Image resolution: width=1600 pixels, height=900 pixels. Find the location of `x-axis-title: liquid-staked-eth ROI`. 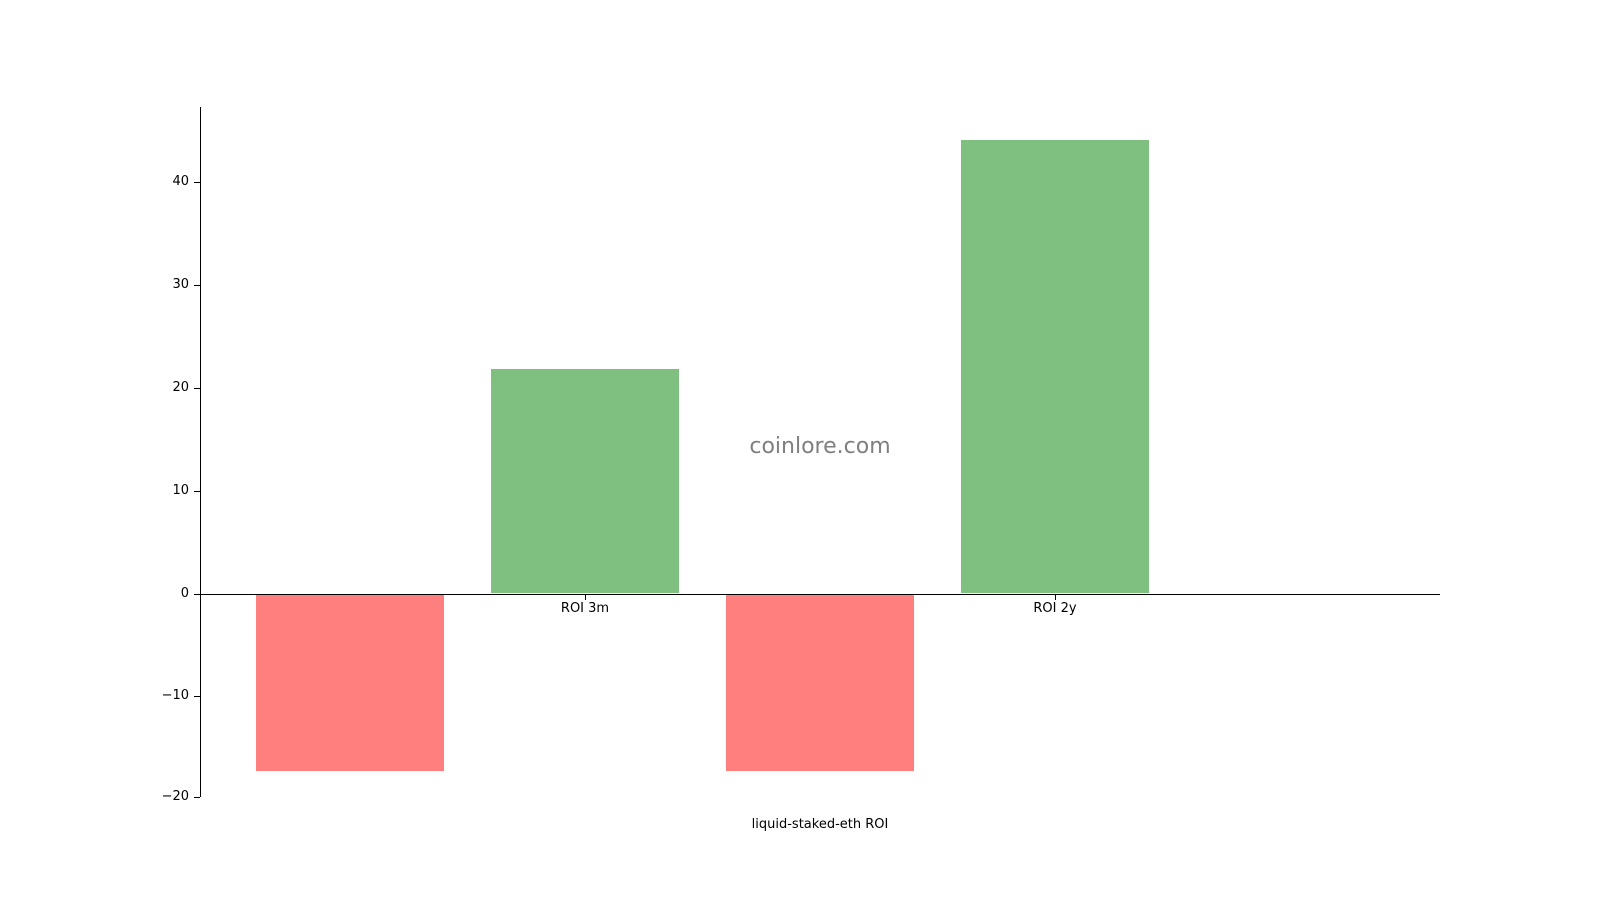

x-axis-title: liquid-staked-eth ROI is located at coordinates (820, 824).